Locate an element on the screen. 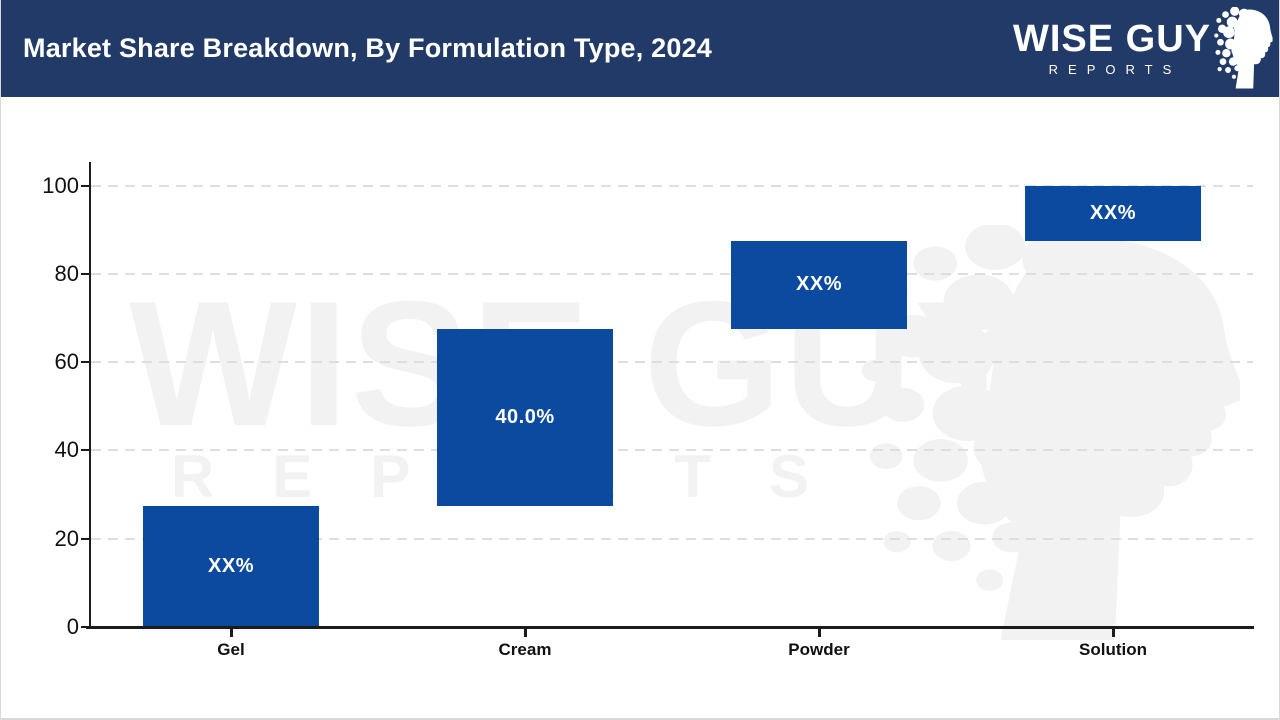 The height and width of the screenshot is (720, 1280). y-tick-label-60: 60 is located at coordinates (66, 362).